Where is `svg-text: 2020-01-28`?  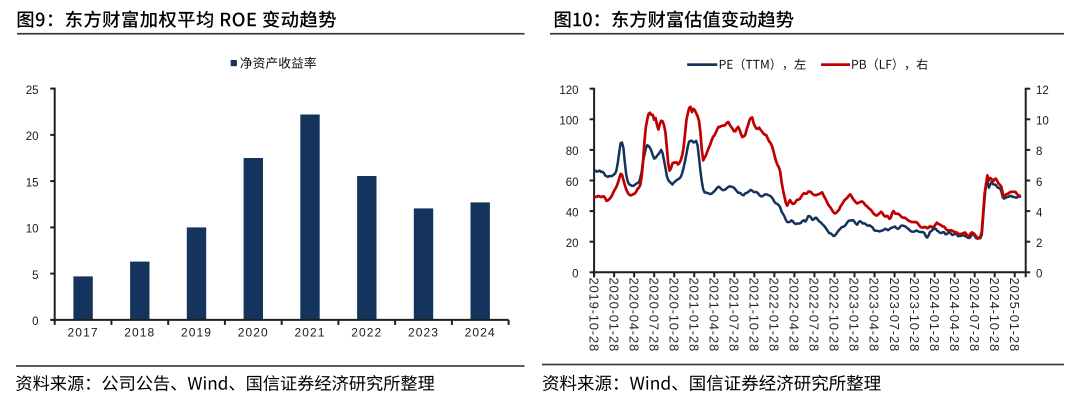
svg-text: 2020-01-28 is located at coordinates (613, 315).